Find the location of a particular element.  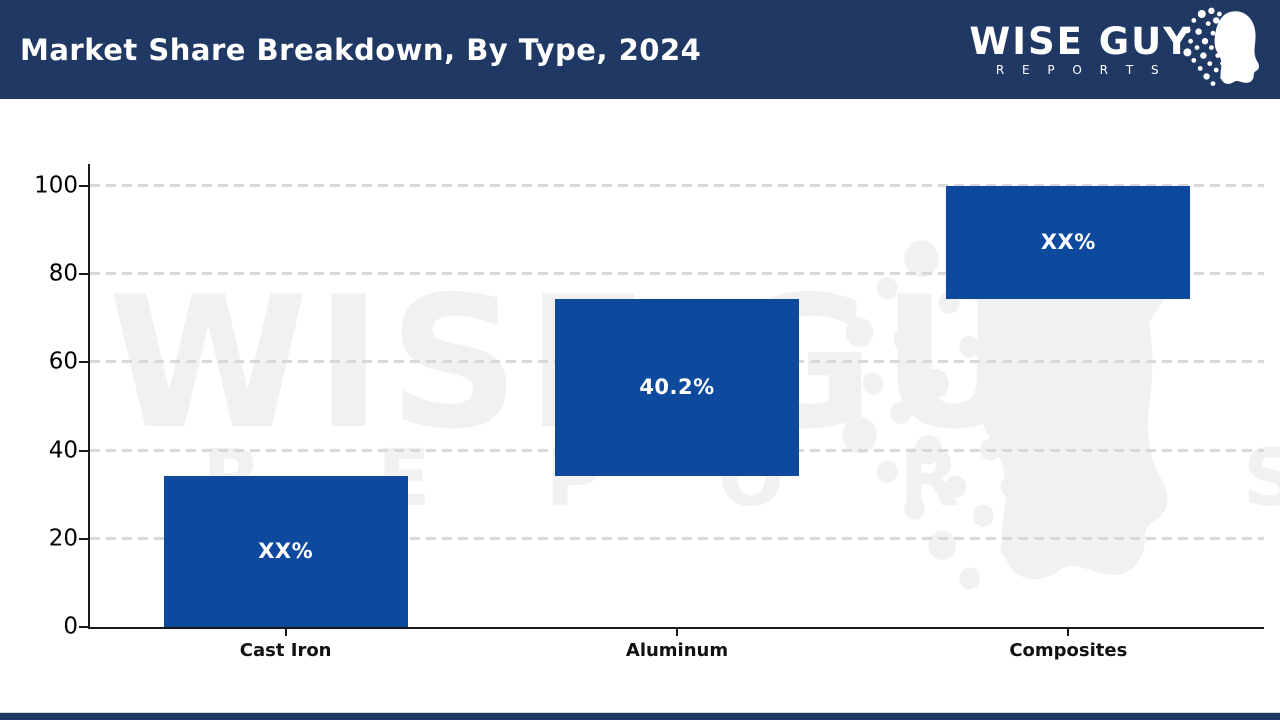

x-axis-category-label: Aluminum is located at coordinates (677, 650).